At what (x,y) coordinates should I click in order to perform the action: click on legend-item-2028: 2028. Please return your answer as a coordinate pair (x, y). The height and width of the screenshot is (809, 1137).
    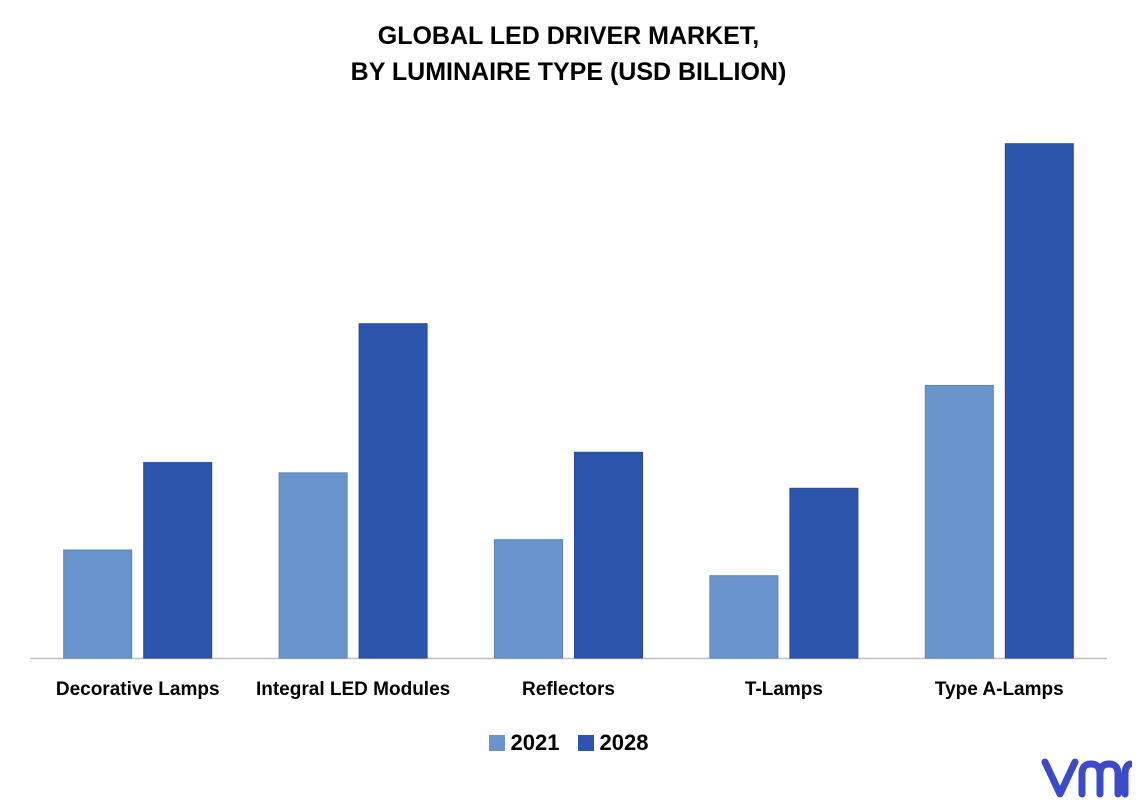
    Looking at the image, I should click on (613, 743).